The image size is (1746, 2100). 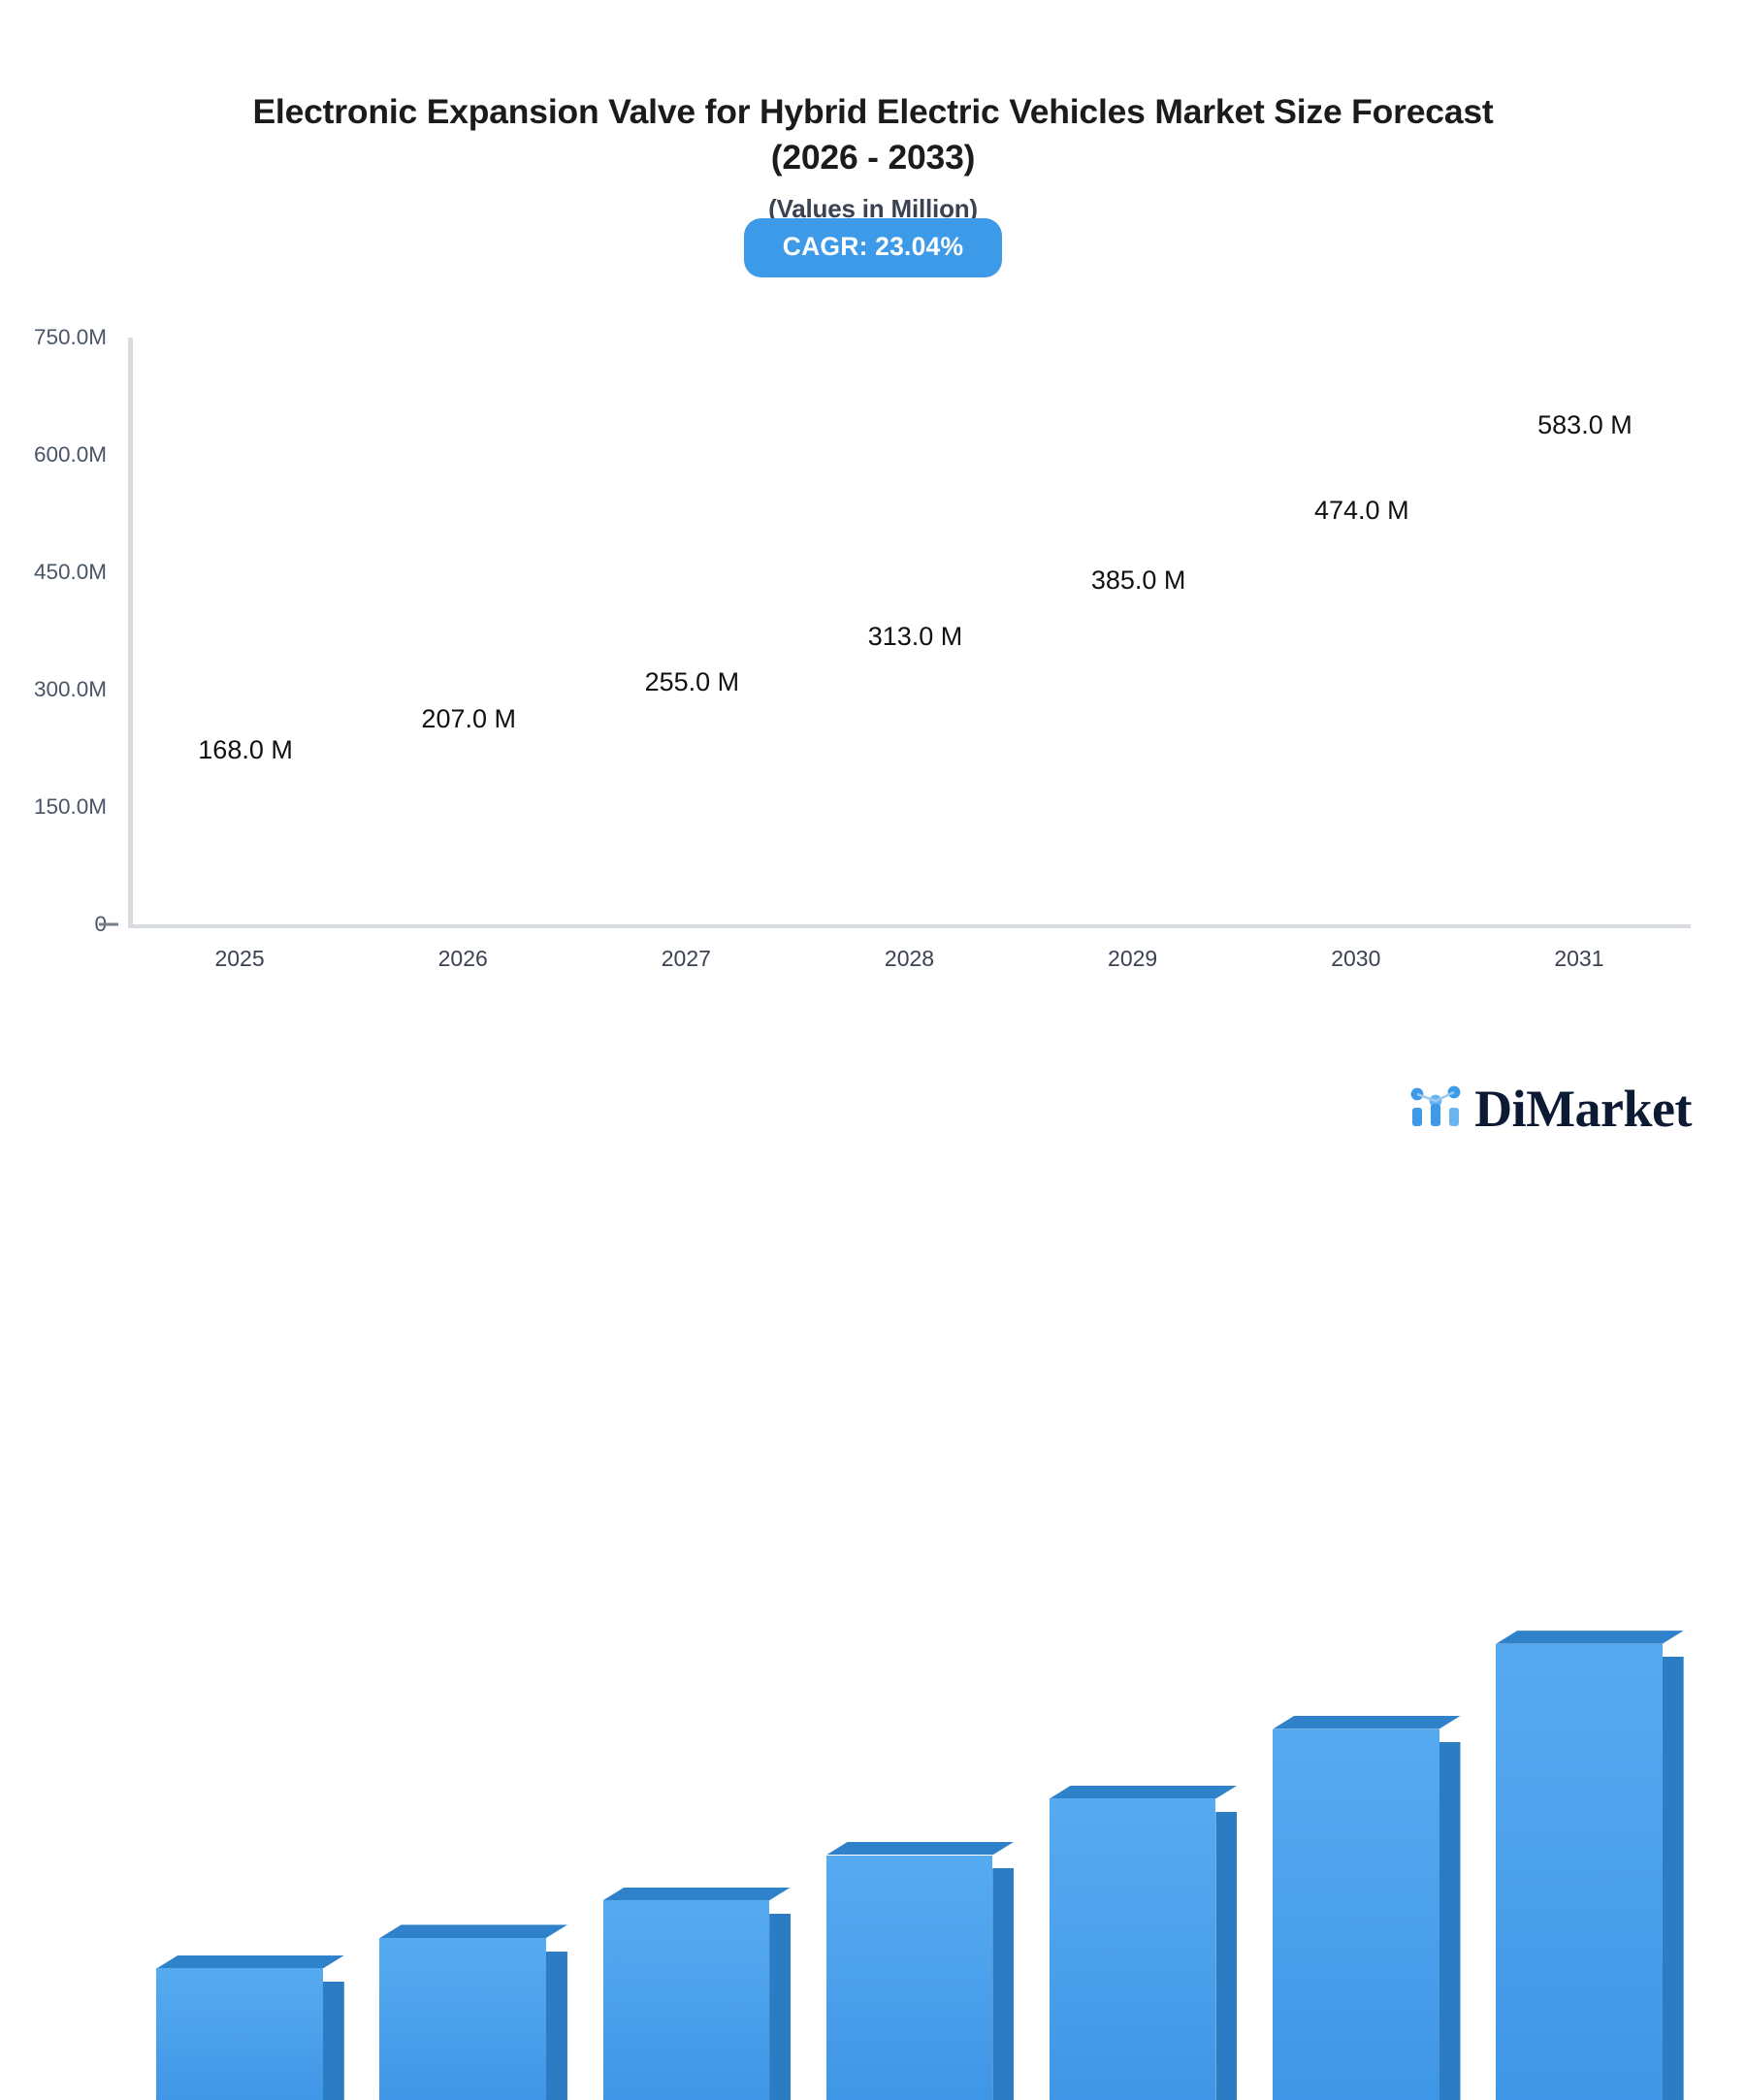 What do you see at coordinates (239, 958) in the screenshot?
I see `x-tick-label-2025: 2025` at bounding box center [239, 958].